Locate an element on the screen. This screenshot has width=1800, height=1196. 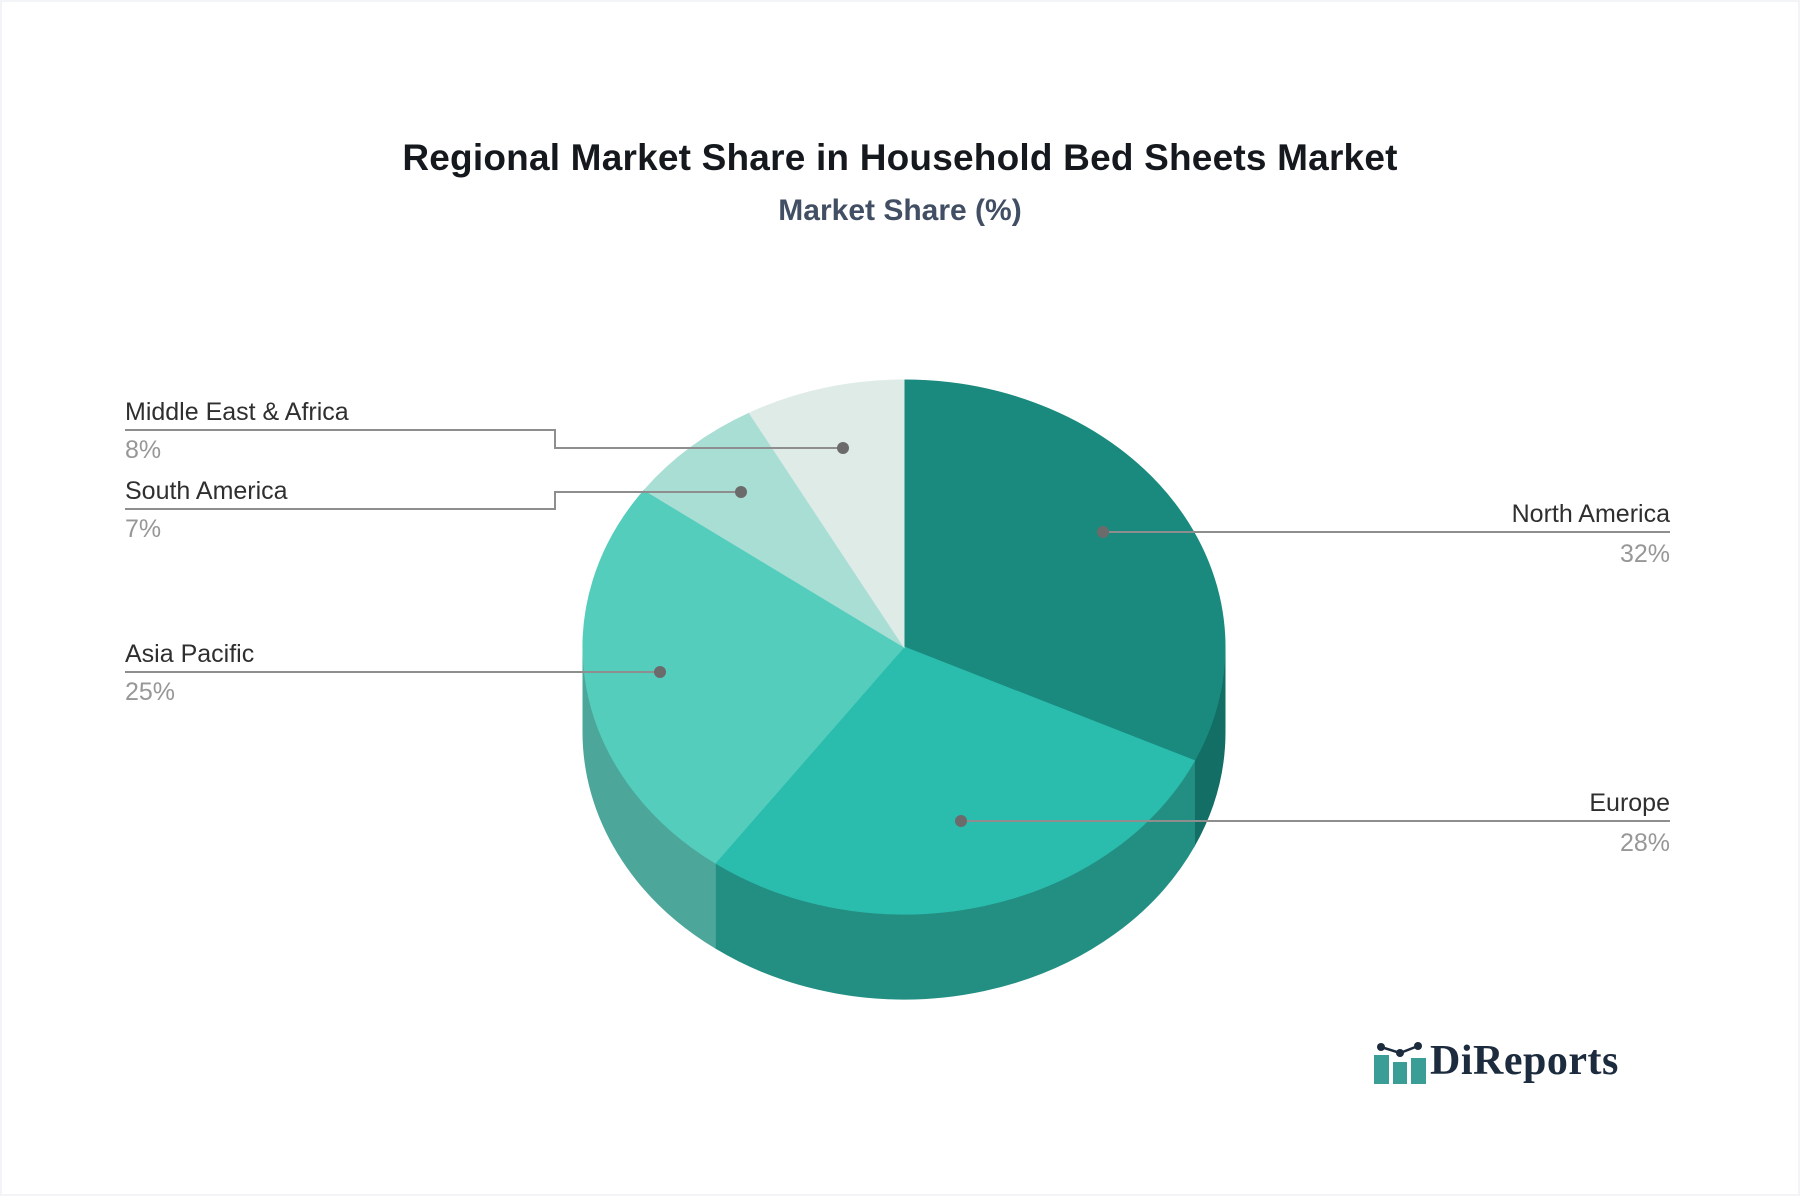
callout-label-south-america: South America is located at coordinates (206, 491).